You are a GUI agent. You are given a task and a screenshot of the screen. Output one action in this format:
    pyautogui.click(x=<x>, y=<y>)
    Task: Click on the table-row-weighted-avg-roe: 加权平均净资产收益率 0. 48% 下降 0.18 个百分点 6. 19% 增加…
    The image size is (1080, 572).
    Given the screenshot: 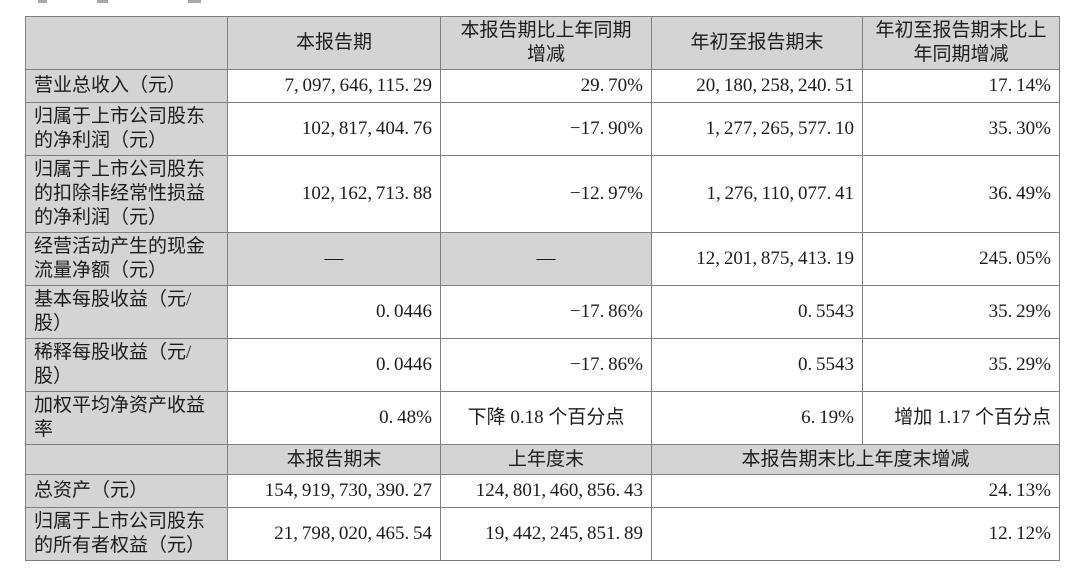 What is the action you would take?
    pyautogui.click(x=542, y=418)
    